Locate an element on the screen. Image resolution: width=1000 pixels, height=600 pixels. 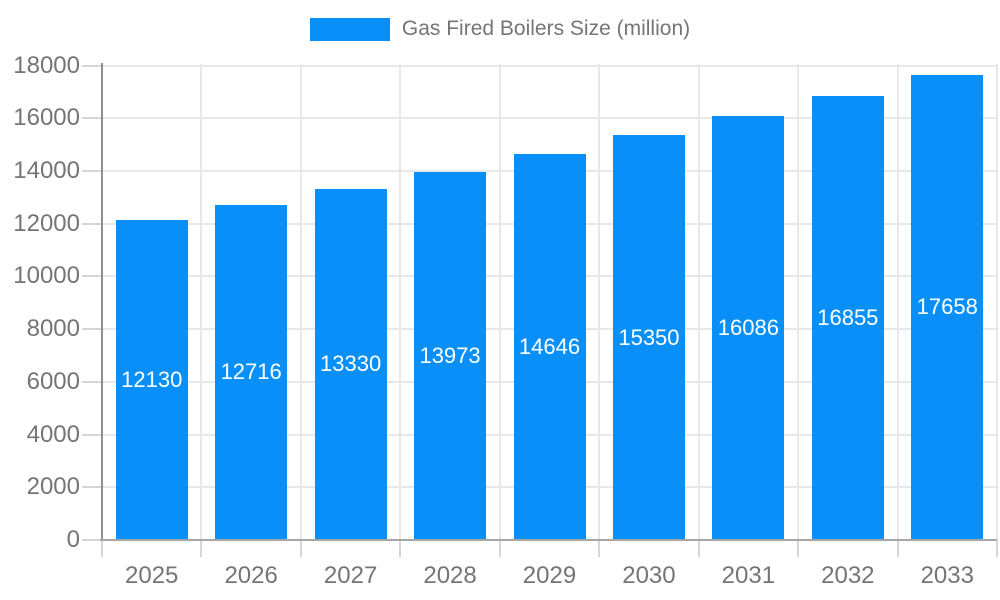
y-tick-label: 2000 is located at coordinates (53, 487).